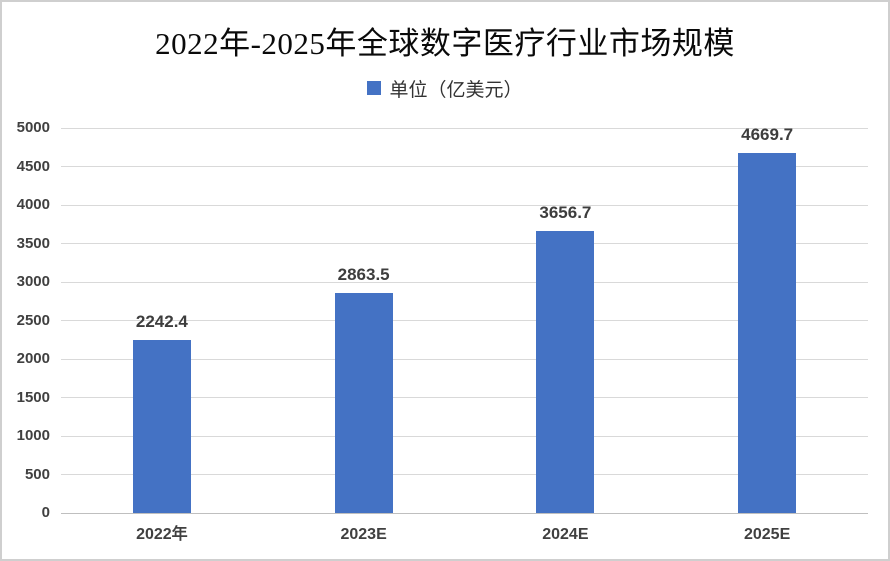 This screenshot has width=890, height=561. What do you see at coordinates (363, 274) in the screenshot?
I see `bar-value-label: 2863.5` at bounding box center [363, 274].